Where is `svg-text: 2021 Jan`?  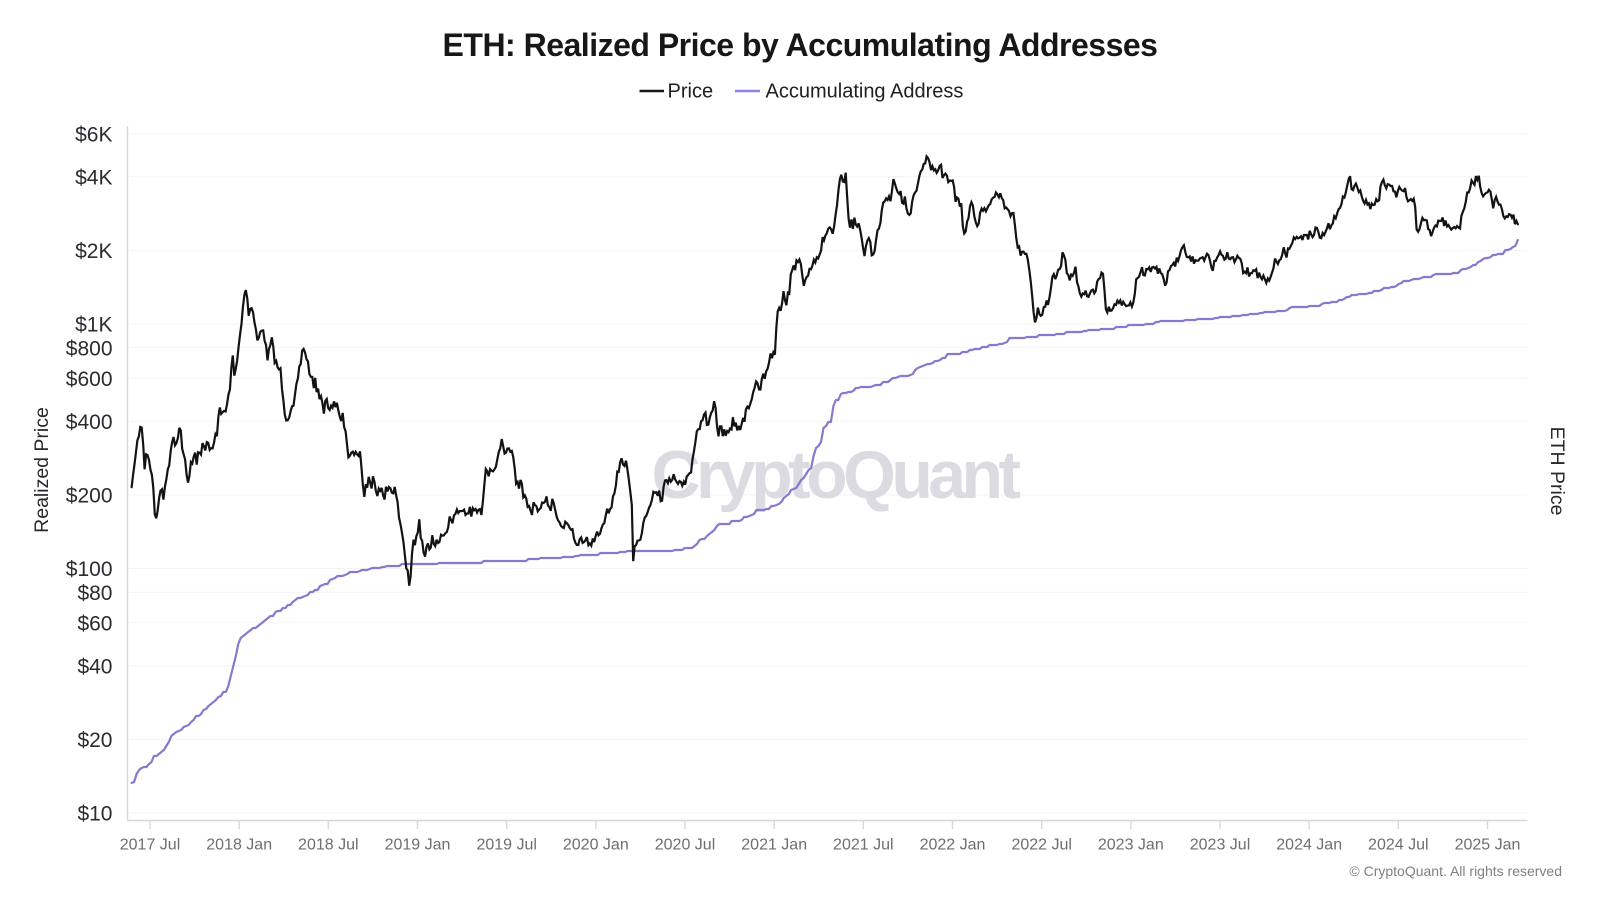 svg-text: 2021 Jan is located at coordinates (774, 845).